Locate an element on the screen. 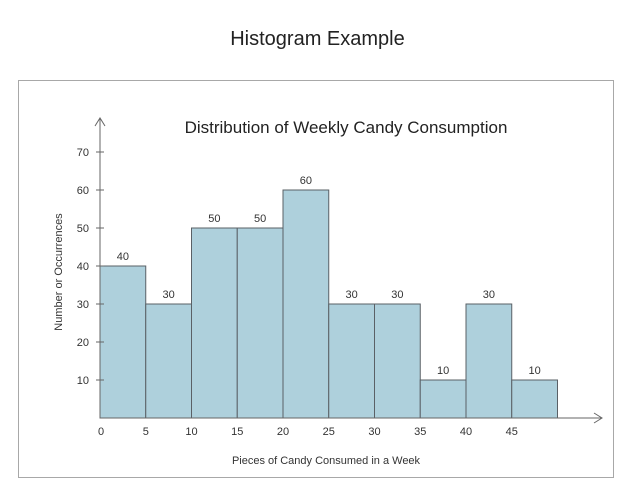 The height and width of the screenshot is (500, 635). x-tick-label: 10 is located at coordinates (191, 432).